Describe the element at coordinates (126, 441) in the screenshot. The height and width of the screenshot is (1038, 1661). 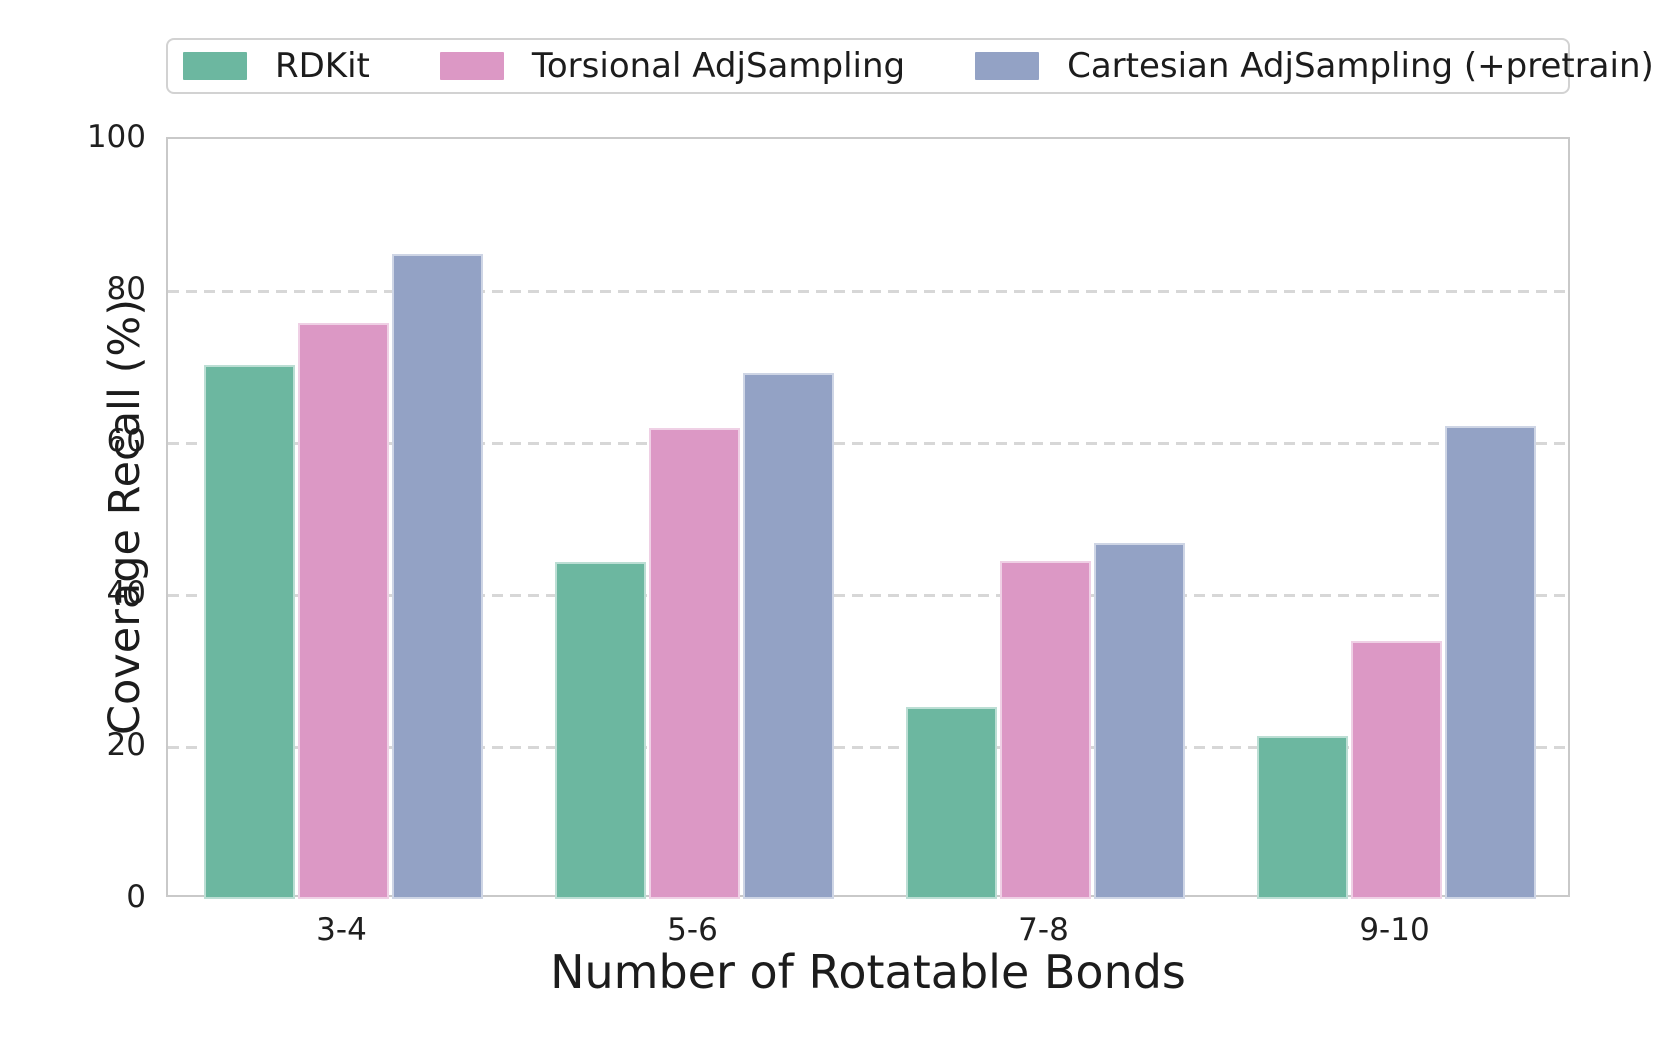
I see `y-tick-label-60: 60` at that location.